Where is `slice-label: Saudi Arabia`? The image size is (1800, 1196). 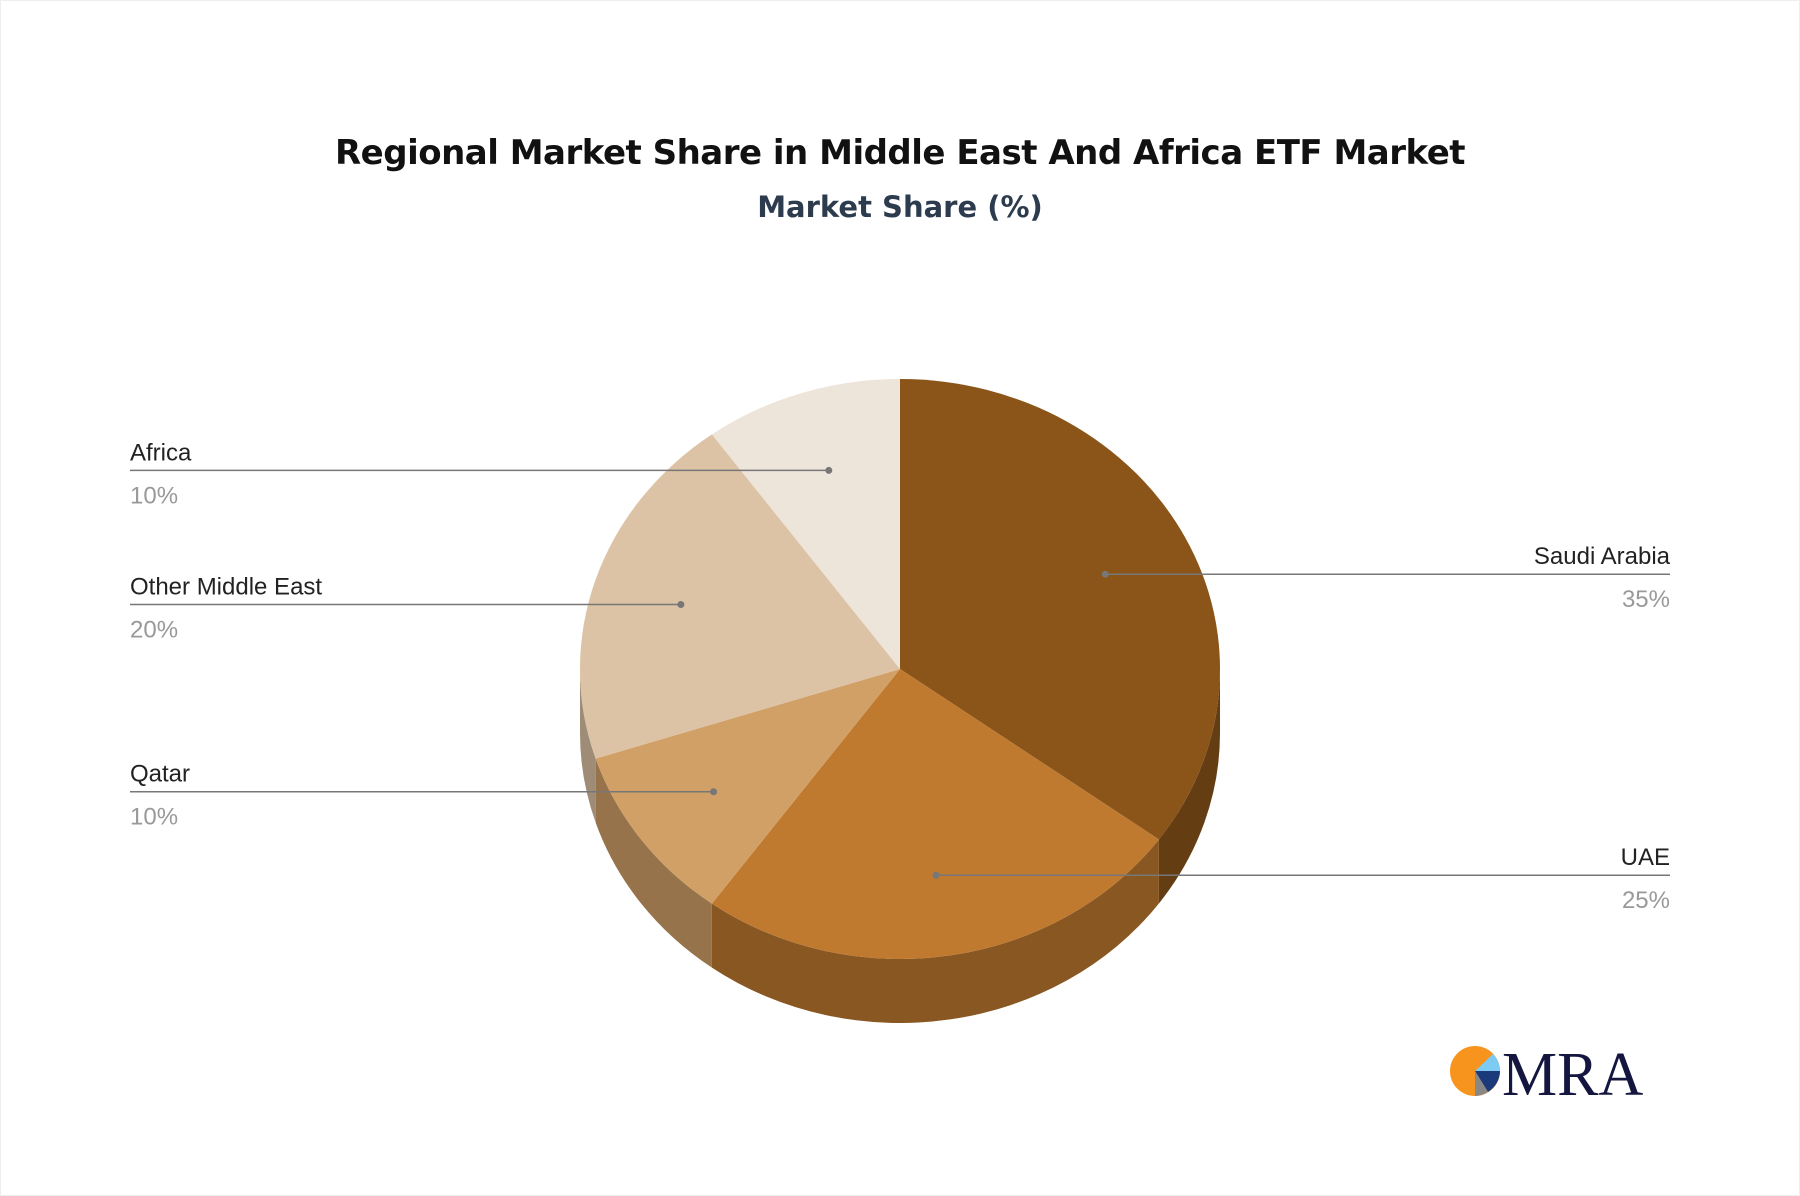 slice-label: Saudi Arabia is located at coordinates (1602, 556).